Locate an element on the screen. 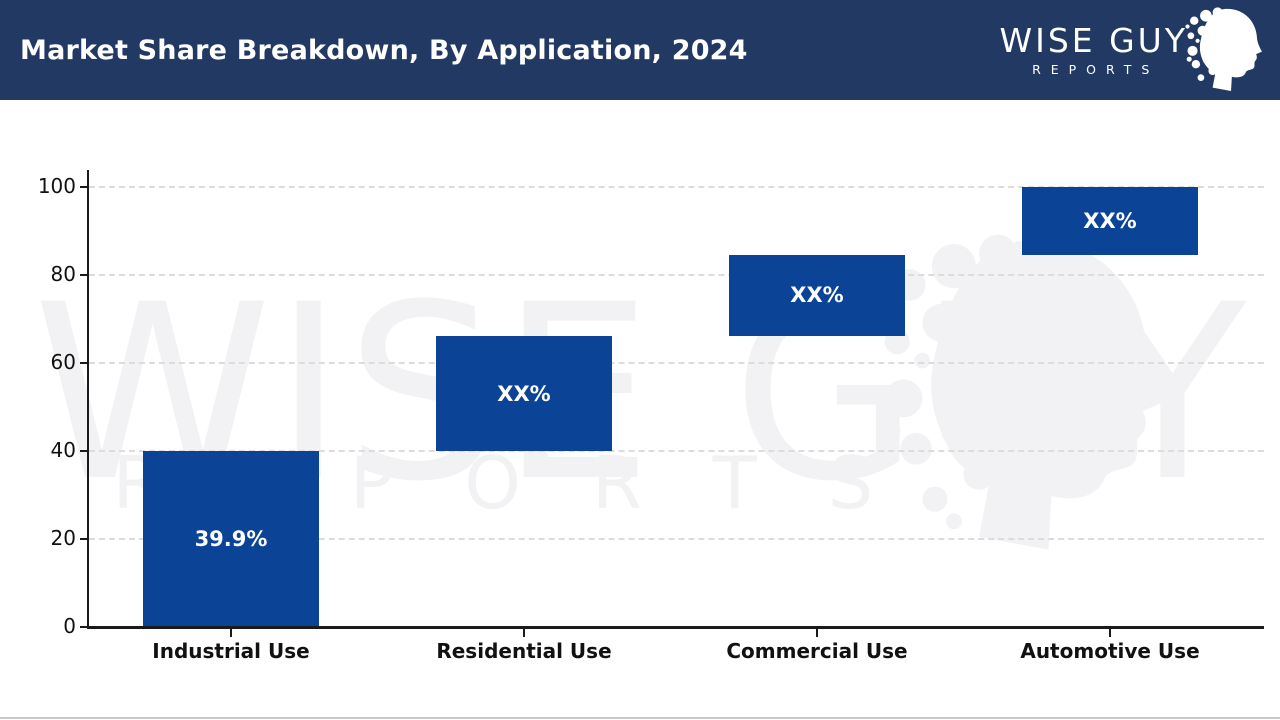 Image resolution: width=1280 pixels, height=720 pixels. bar-commercial-use: XX% is located at coordinates (817, 295).